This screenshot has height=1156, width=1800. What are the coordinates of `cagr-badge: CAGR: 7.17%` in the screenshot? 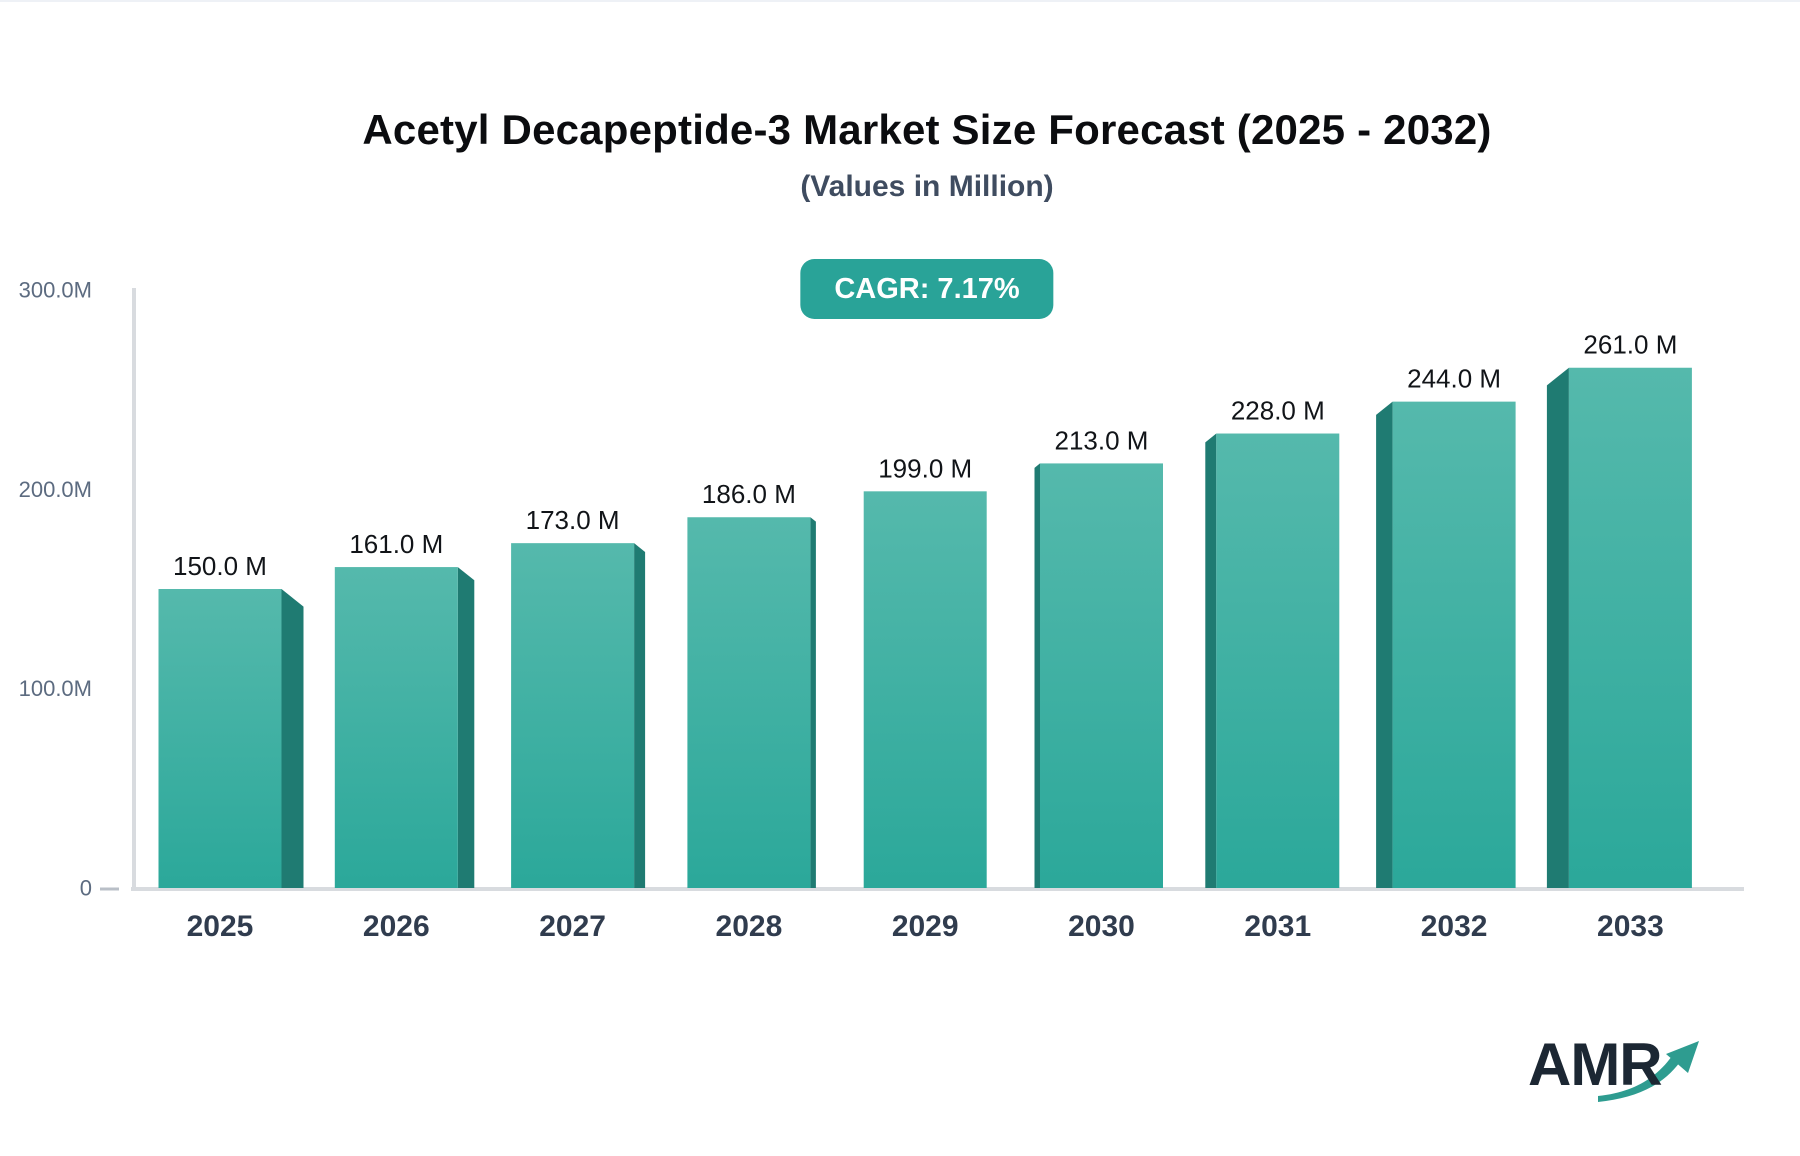 It's located at (927, 289).